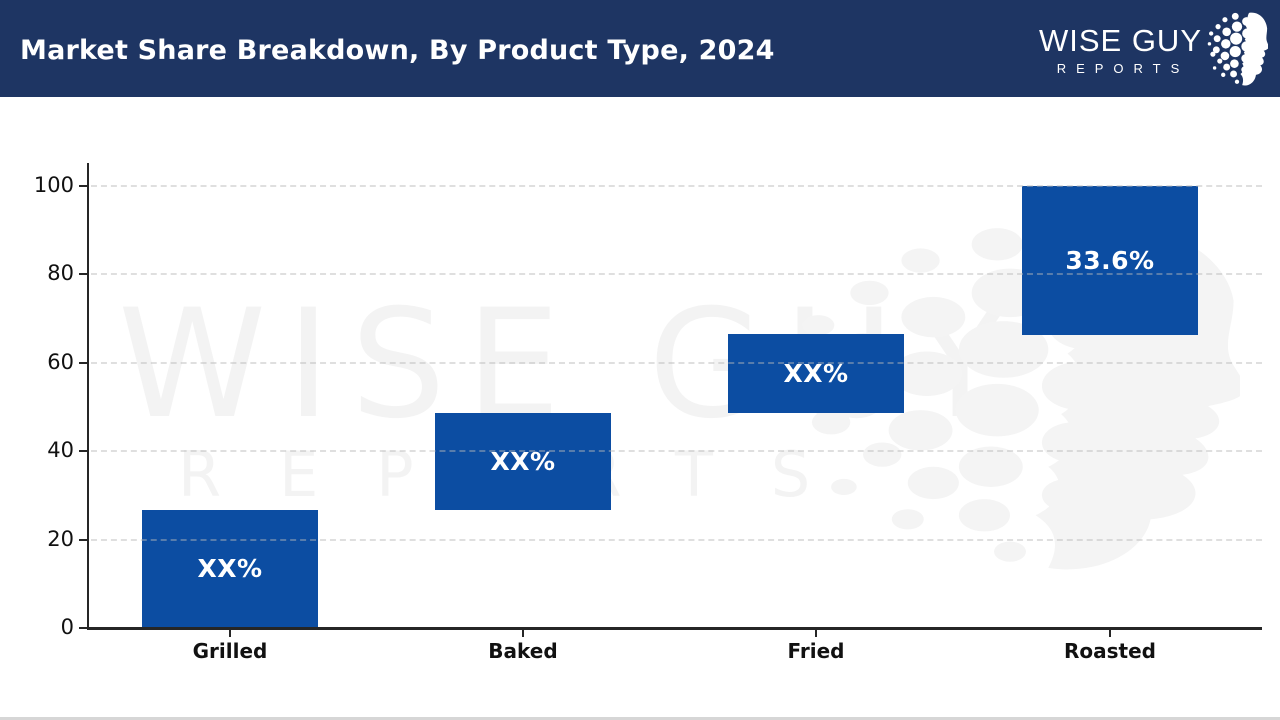 The height and width of the screenshot is (720, 1280). What do you see at coordinates (53, 185) in the screenshot?
I see `y-tick-label: 100` at bounding box center [53, 185].